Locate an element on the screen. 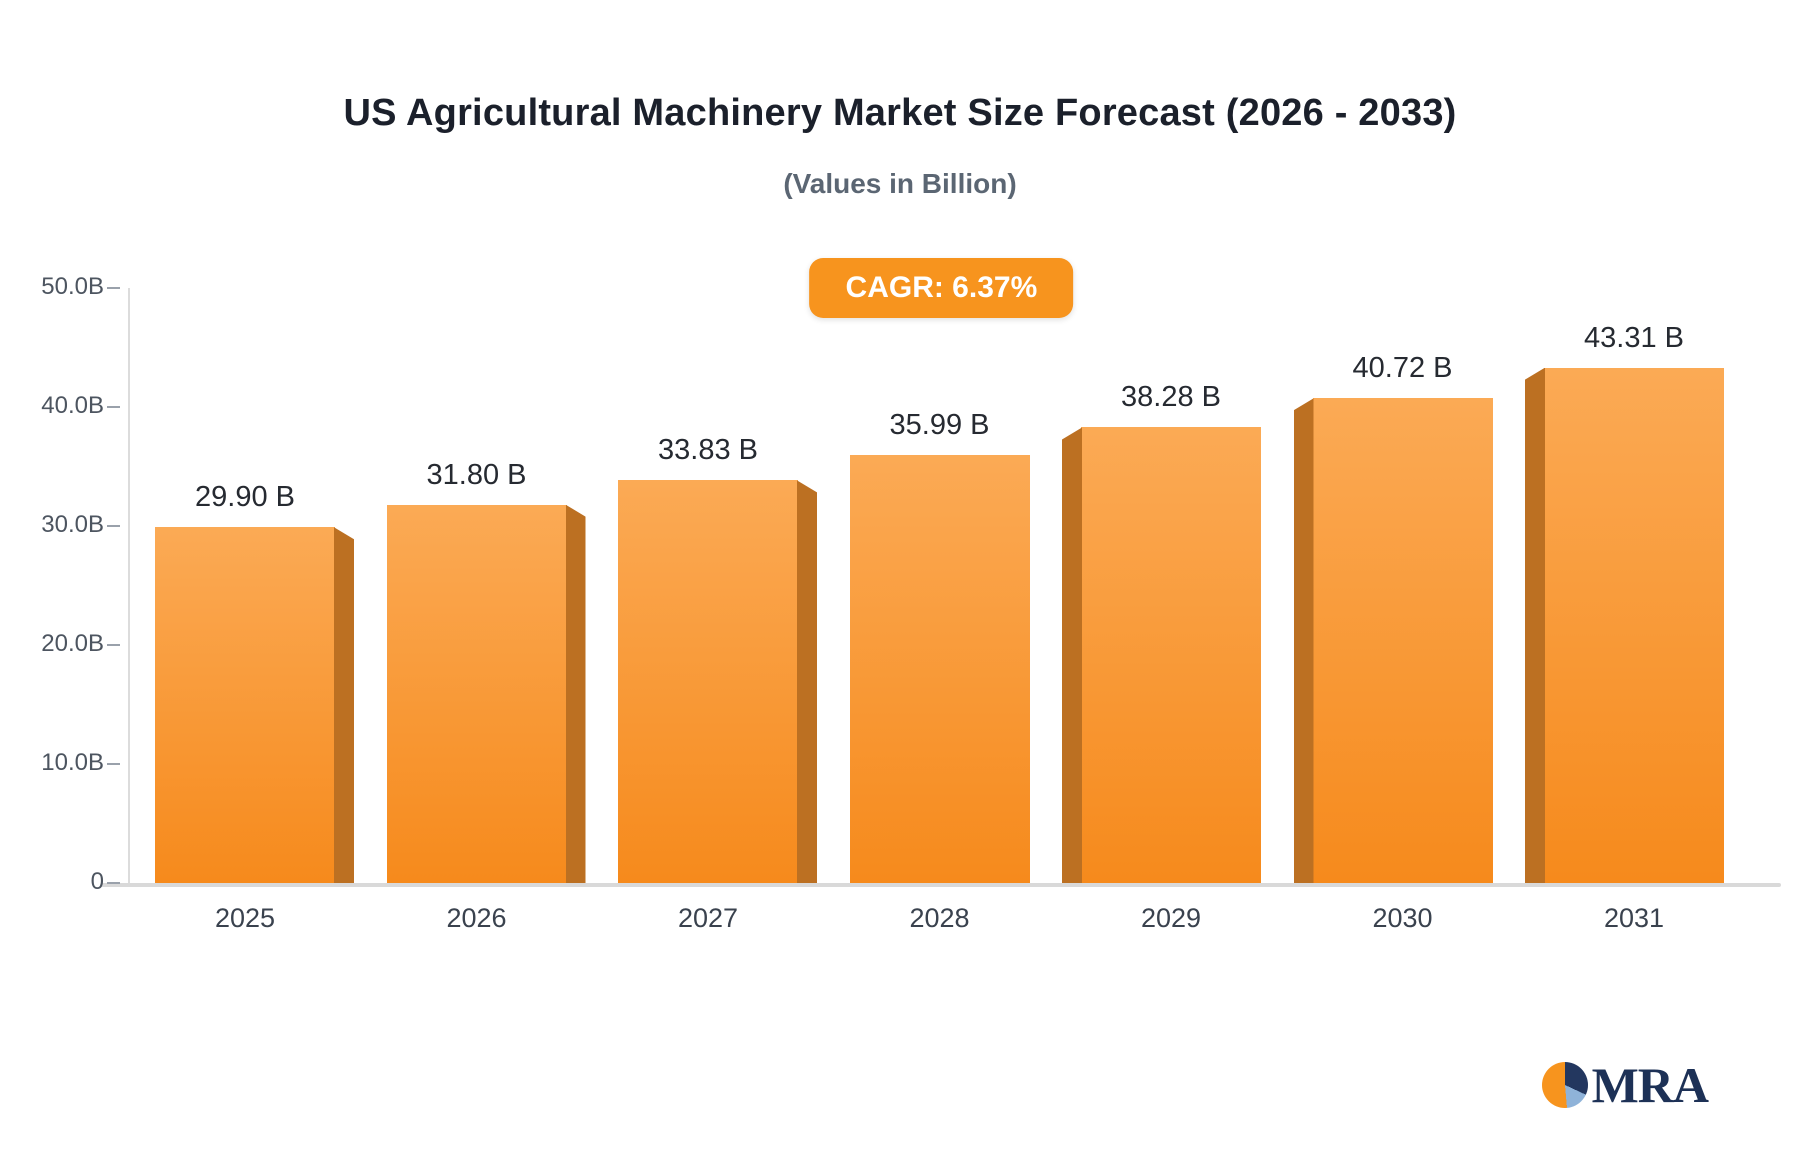 The width and height of the screenshot is (1800, 1156). x-axis-category-label: 2028 is located at coordinates (939, 918).